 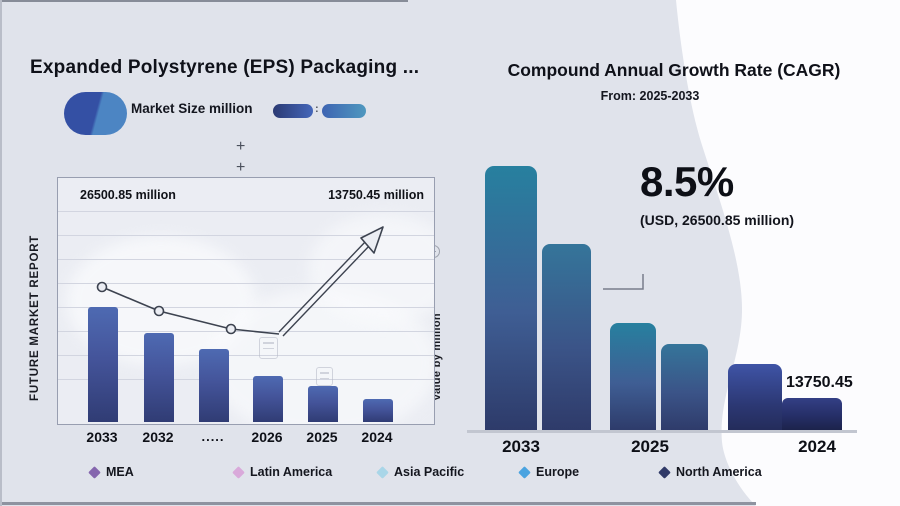 I want to click on legend-item: MEA, so click(x=111, y=472).